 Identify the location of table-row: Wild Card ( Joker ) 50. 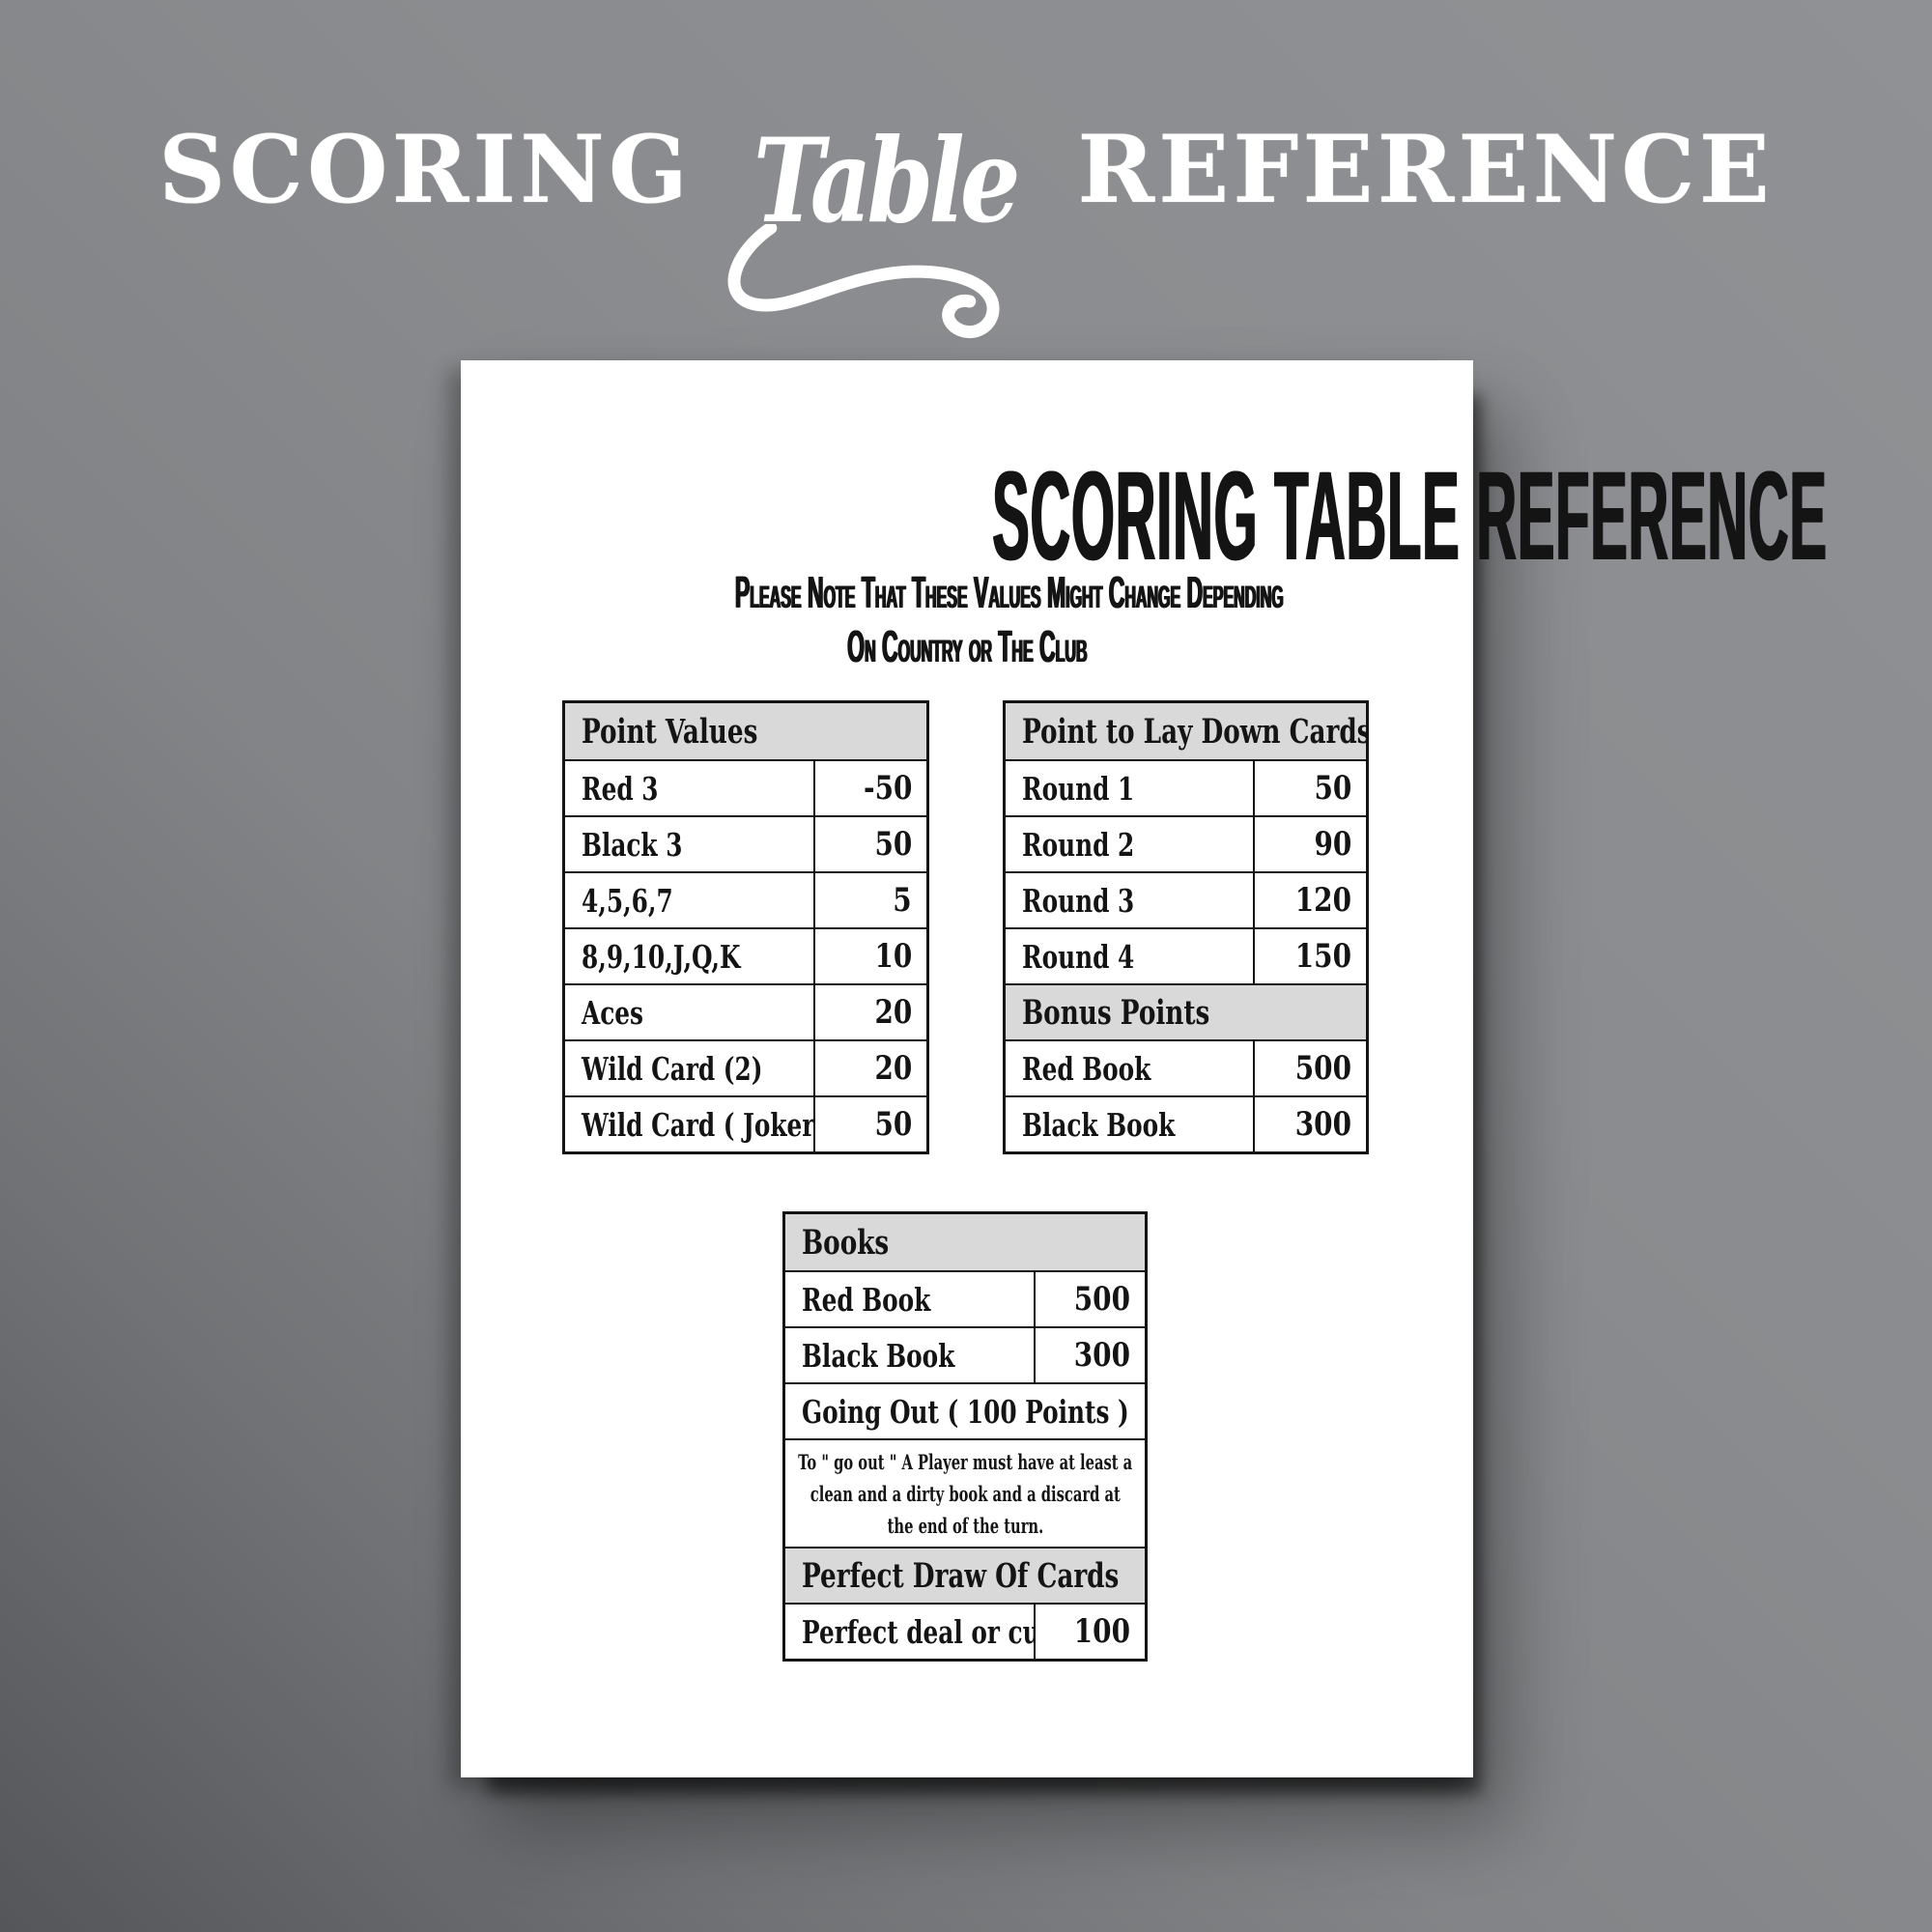
(745, 1123).